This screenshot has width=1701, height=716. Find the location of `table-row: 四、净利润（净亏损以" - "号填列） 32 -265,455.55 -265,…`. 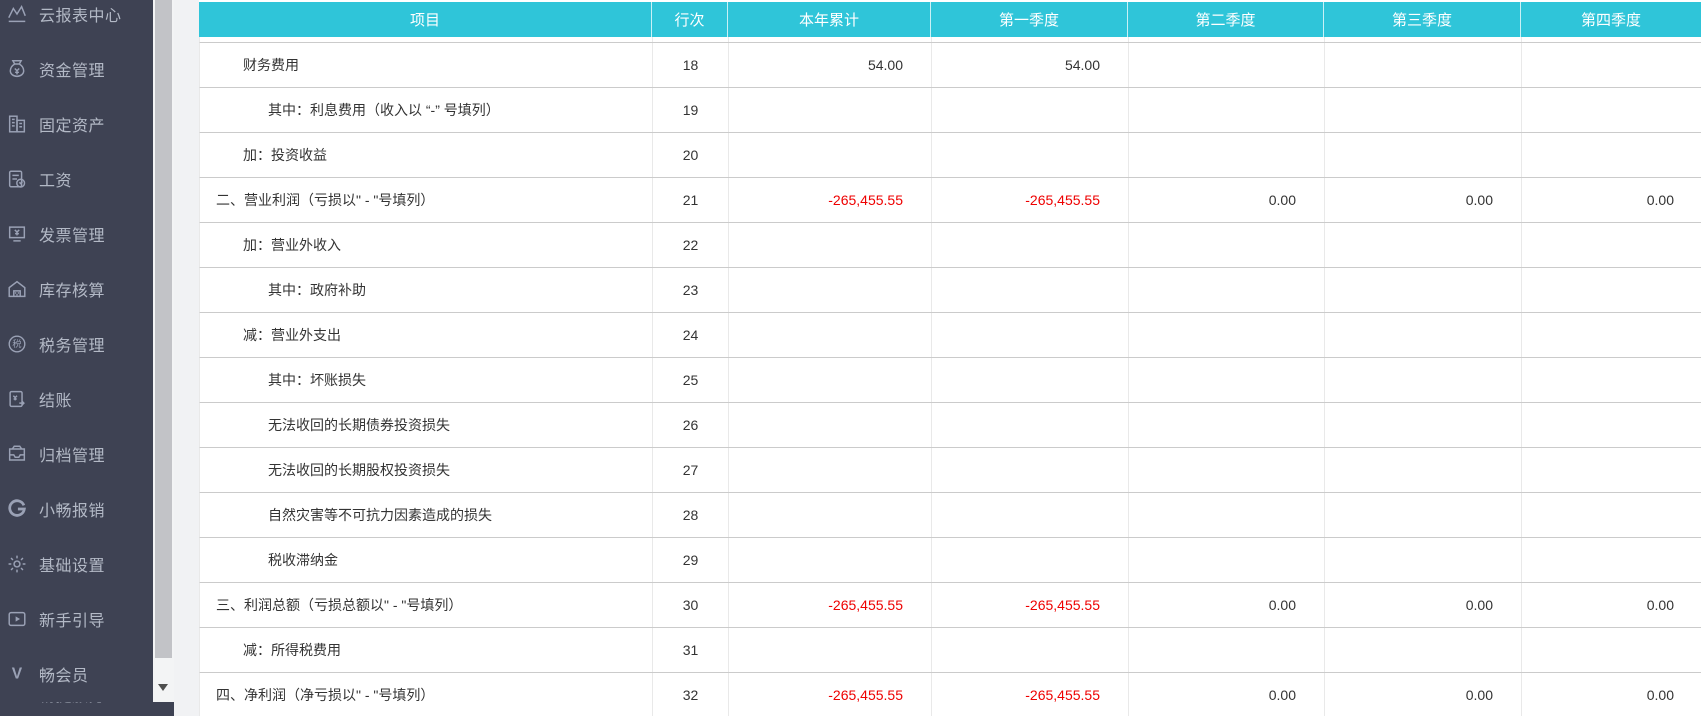

table-row: 四、净利润（净亏损以" - "号填列） 32 -265,455.55 -265,… is located at coordinates (950, 694).